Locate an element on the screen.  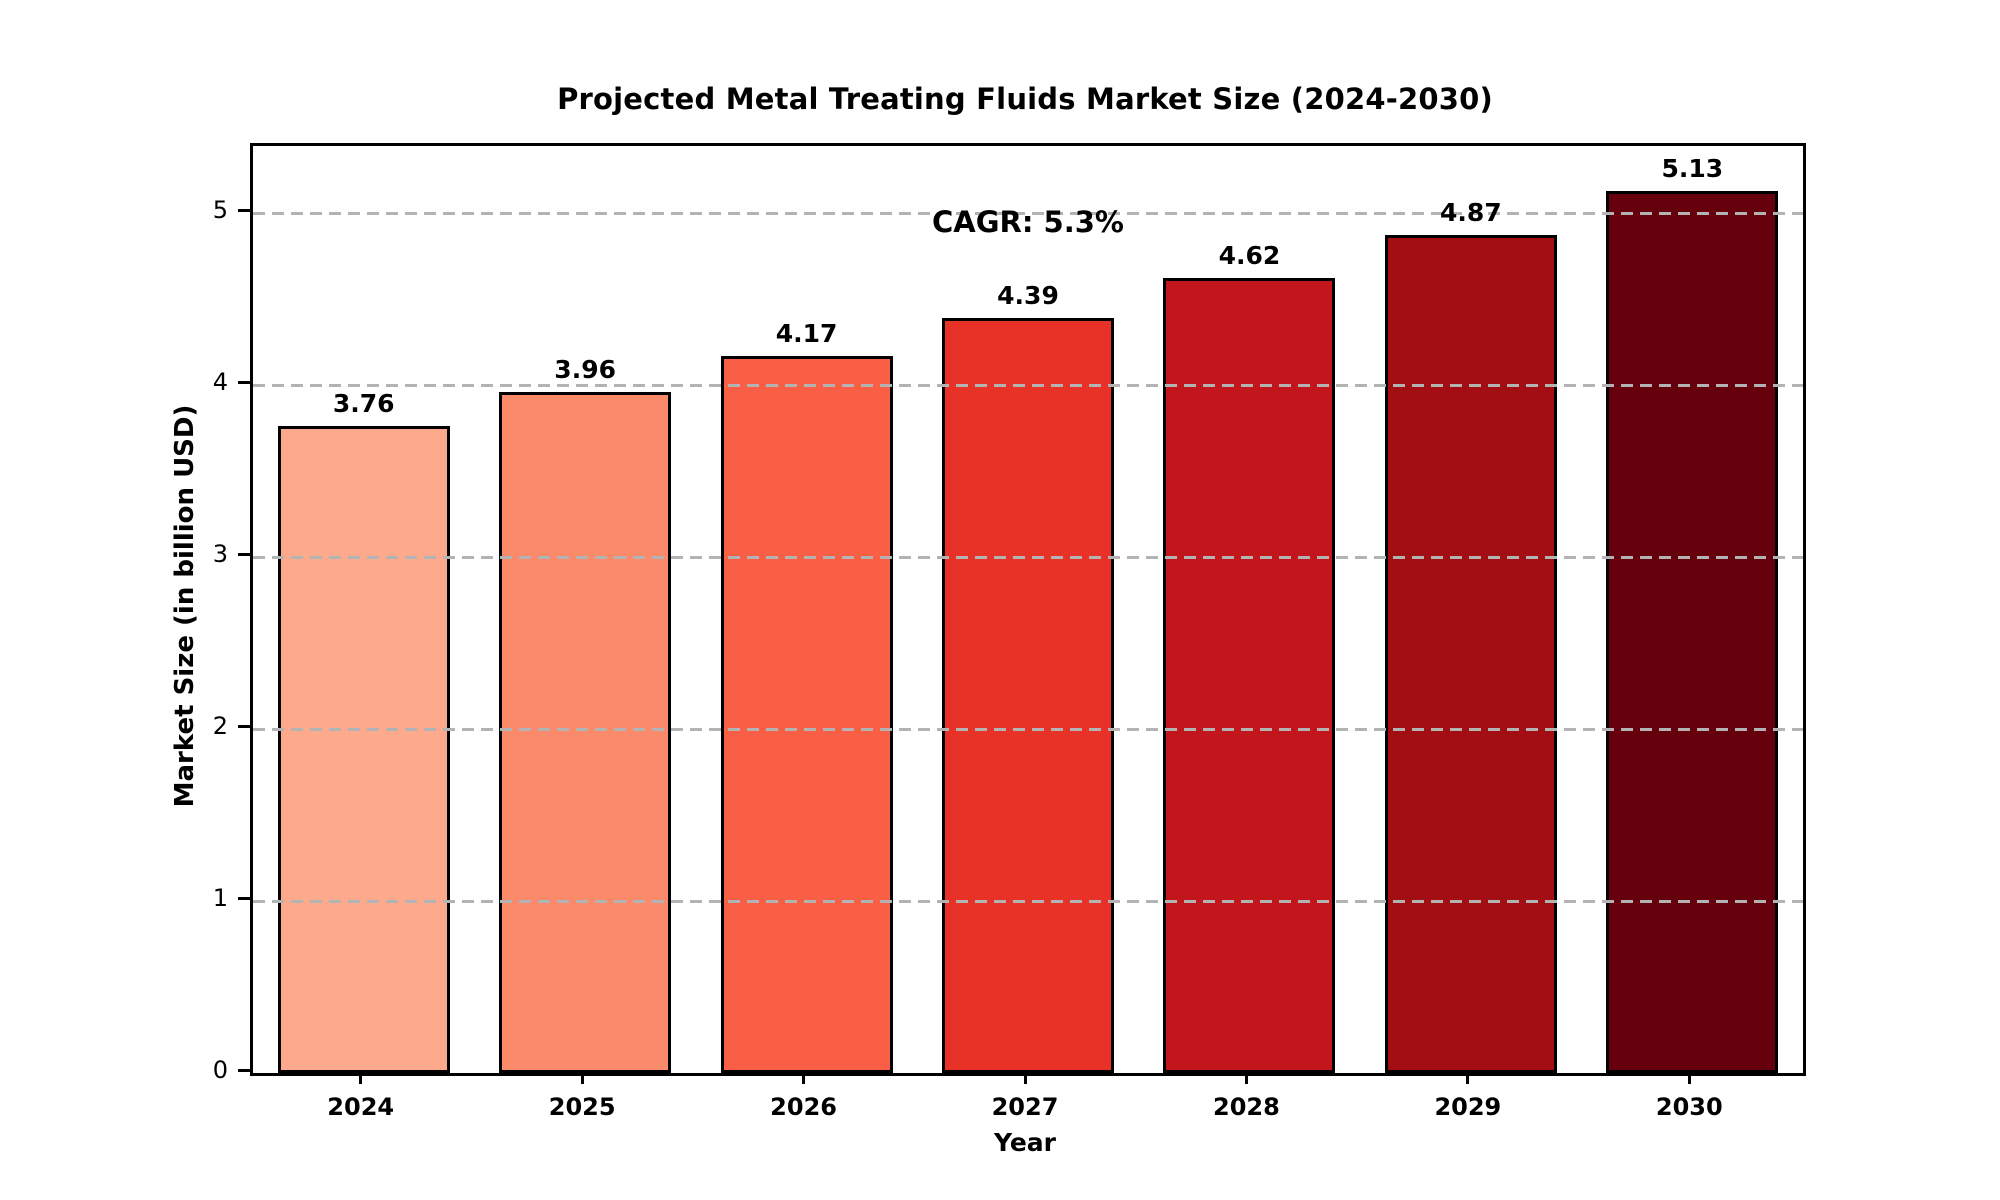
gridline-y2 is located at coordinates (1028, 729).